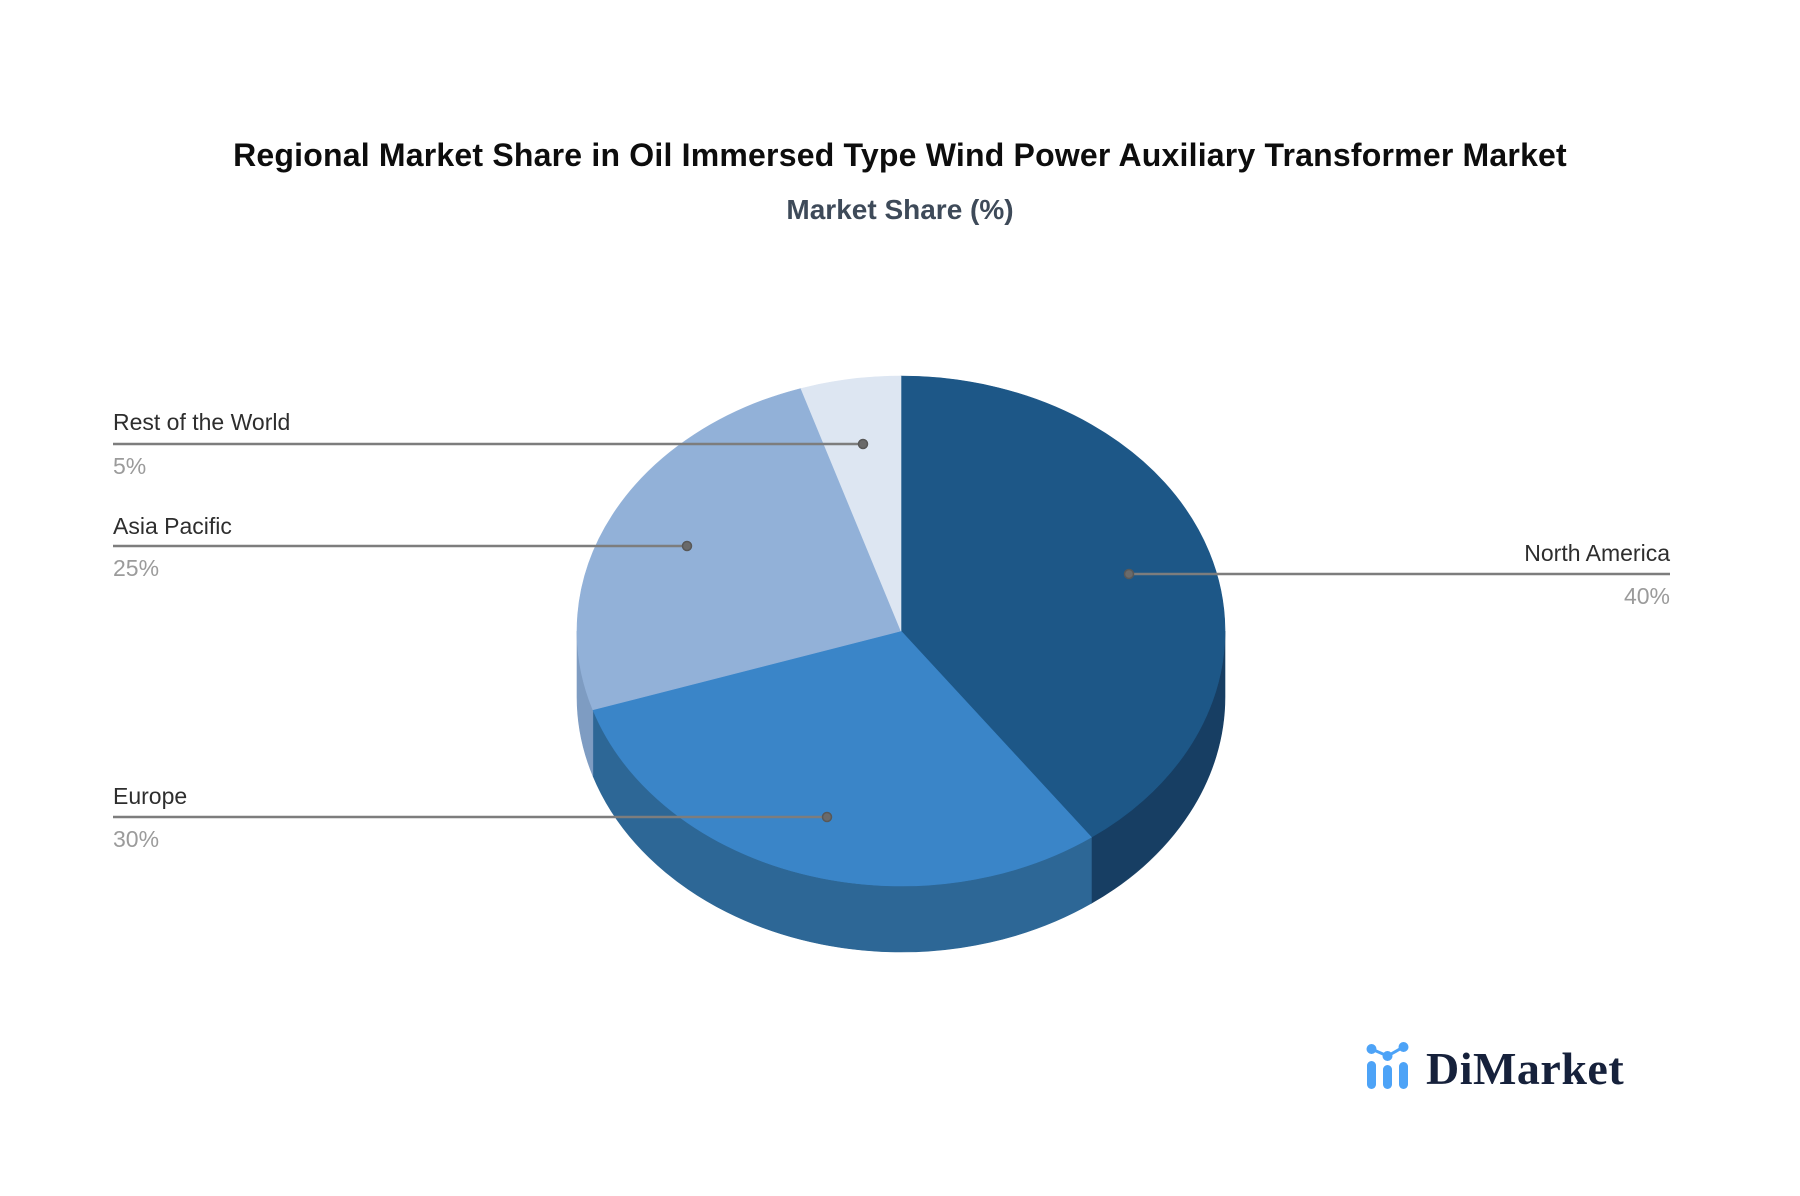 The width and height of the screenshot is (1800, 1196). Describe the element at coordinates (900, 209) in the screenshot. I see `chart-subtitle: Market Share (%)` at that location.